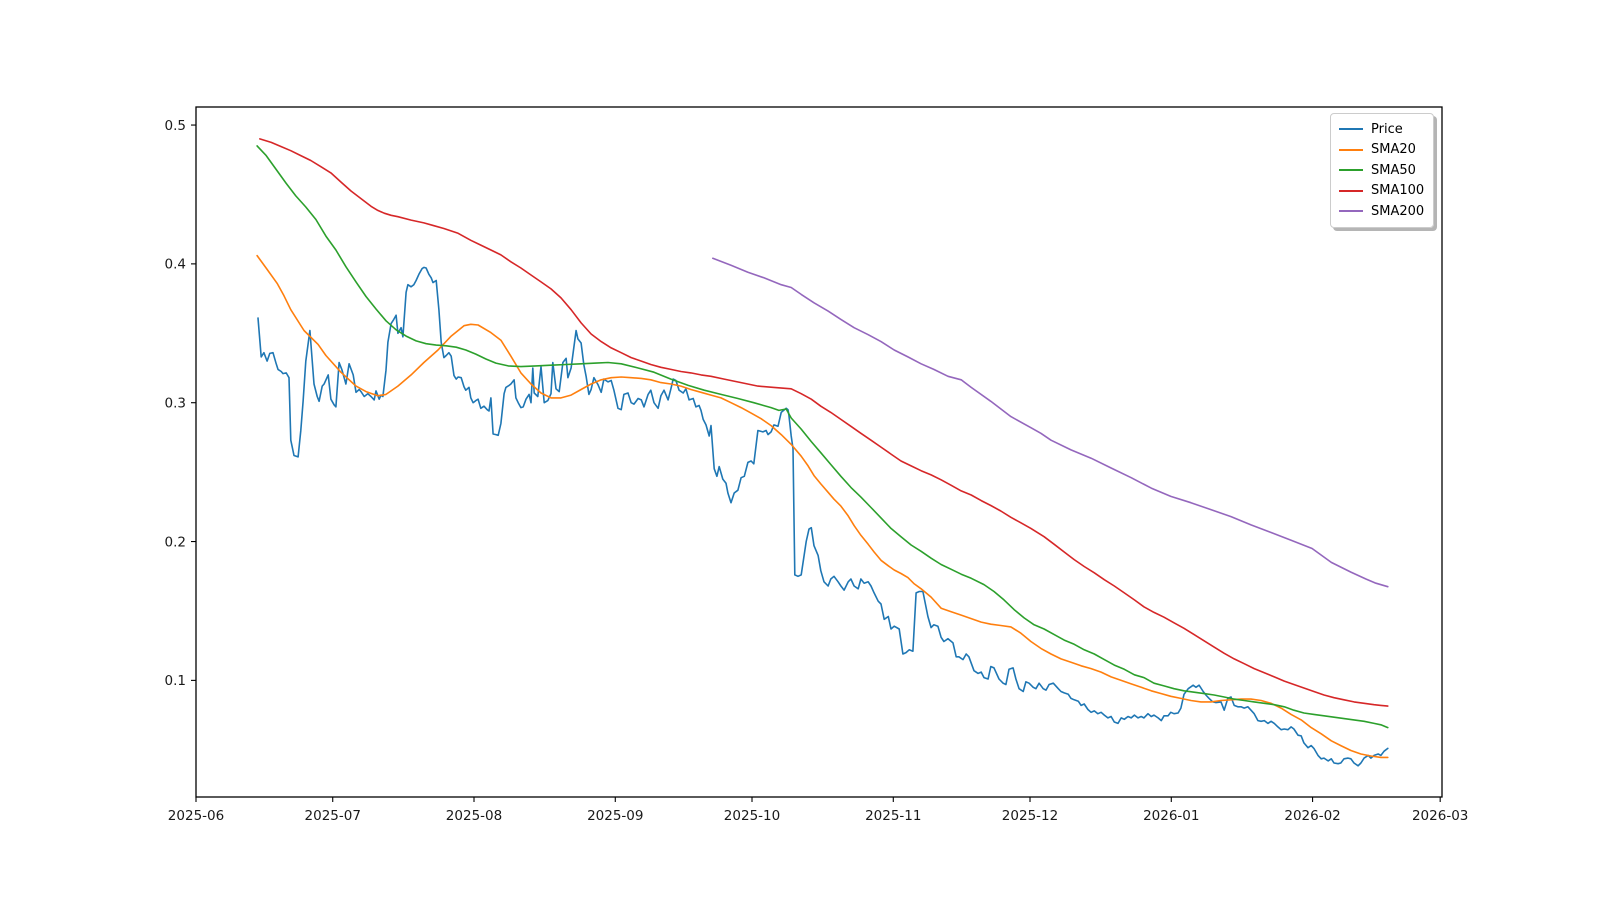 The height and width of the screenshot is (900, 1600). I want to click on legend-label: SMA100, so click(1398, 191).